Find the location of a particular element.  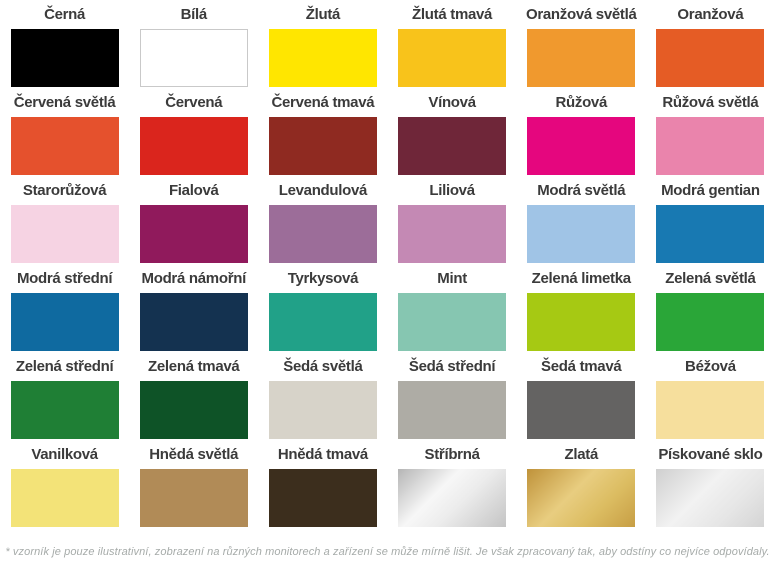

swatch-label: Modrá světlá is located at coordinates (581, 190).